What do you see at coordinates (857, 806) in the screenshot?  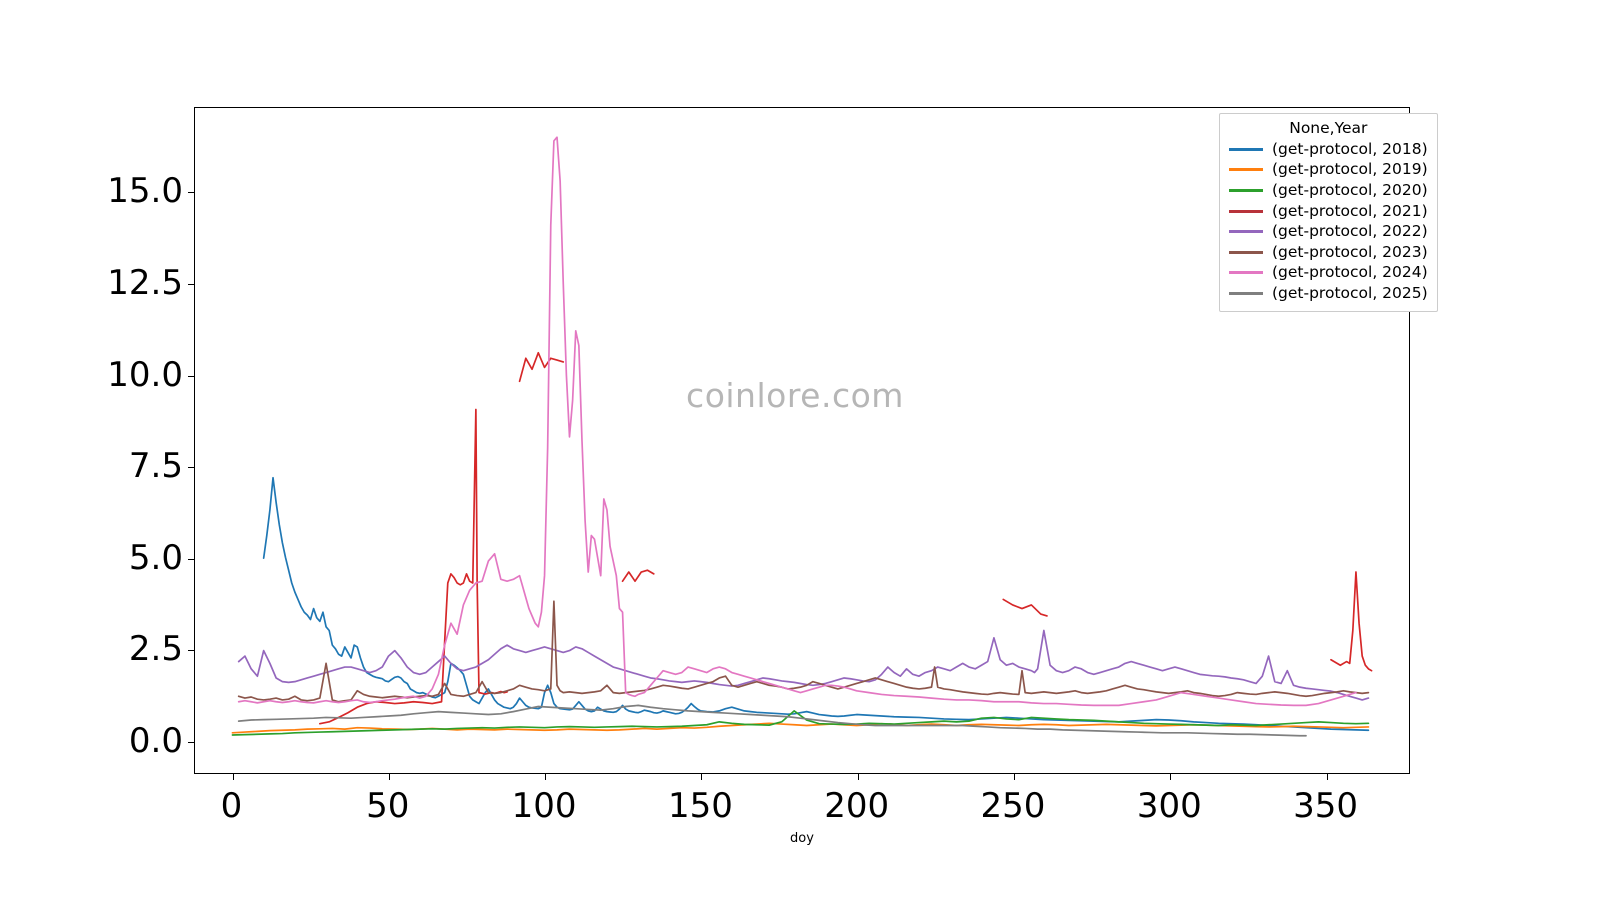 I see `x-tick-label: 200` at bounding box center [857, 806].